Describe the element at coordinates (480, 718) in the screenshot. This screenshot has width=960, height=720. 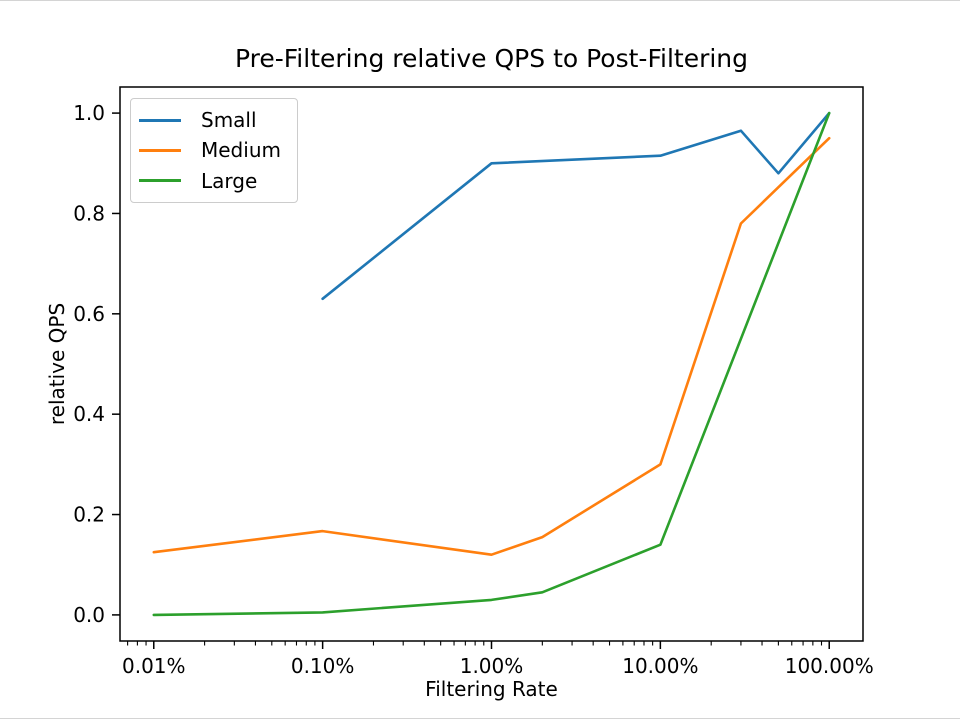
I see `bottom-edge-divider` at that location.